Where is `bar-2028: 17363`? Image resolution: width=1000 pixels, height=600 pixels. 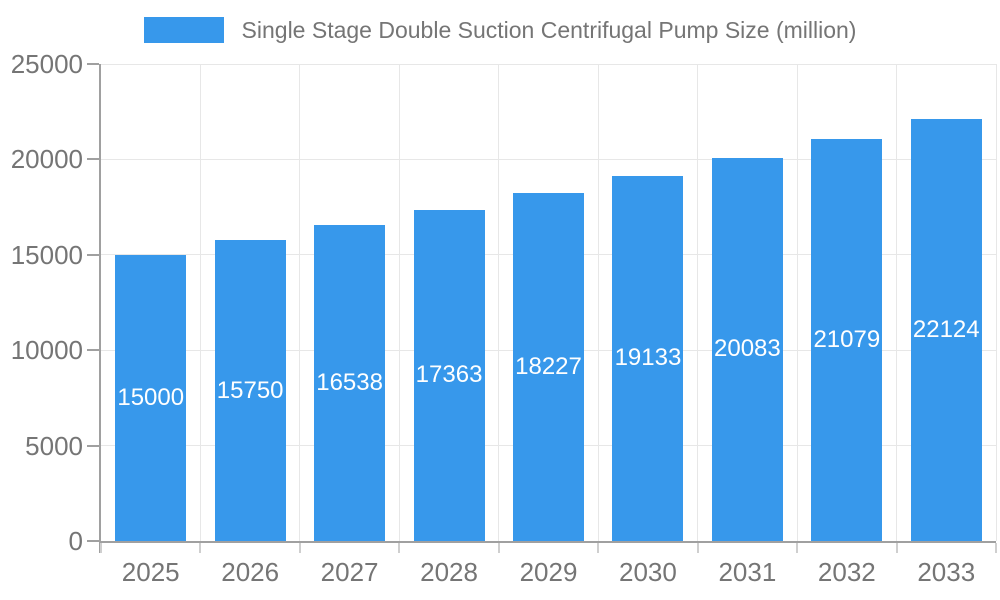 bar-2028: 17363 is located at coordinates (449, 375).